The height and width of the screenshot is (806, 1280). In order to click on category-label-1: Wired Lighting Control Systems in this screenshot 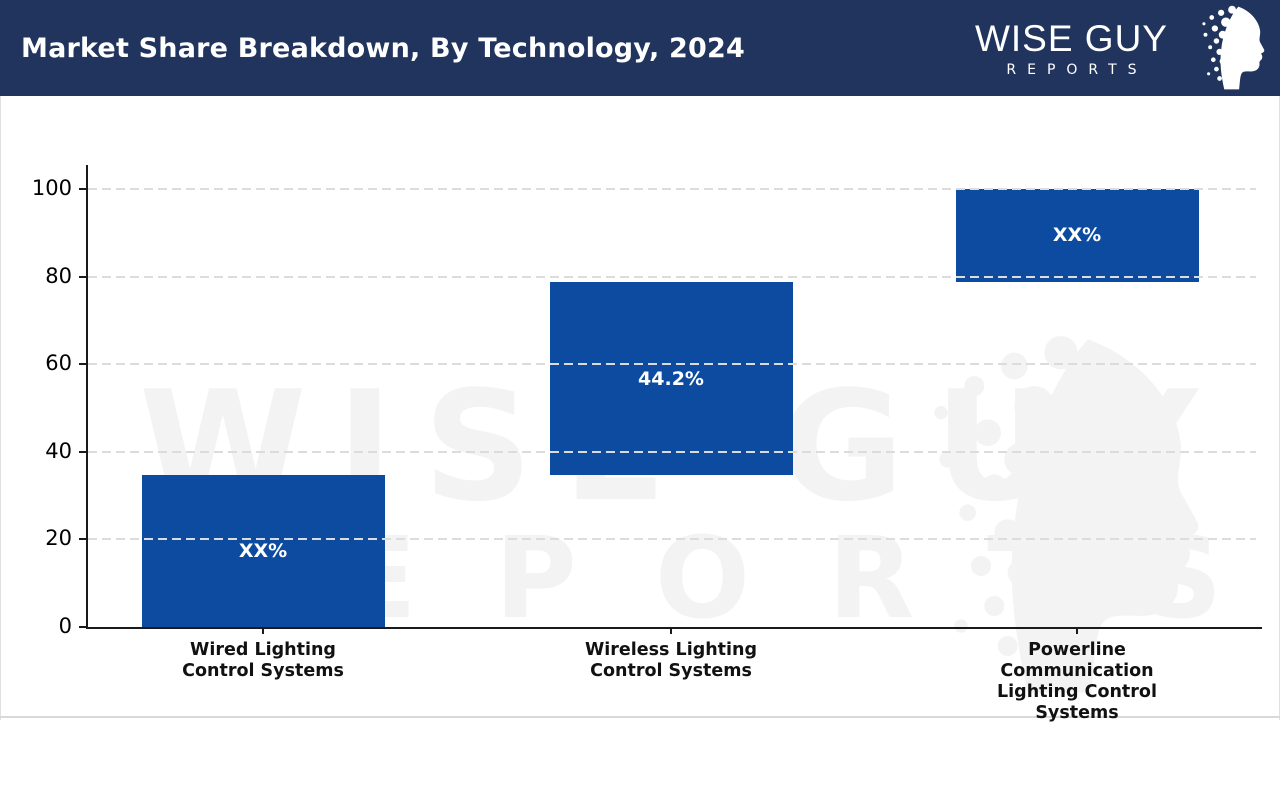, I will do `click(263, 660)`.